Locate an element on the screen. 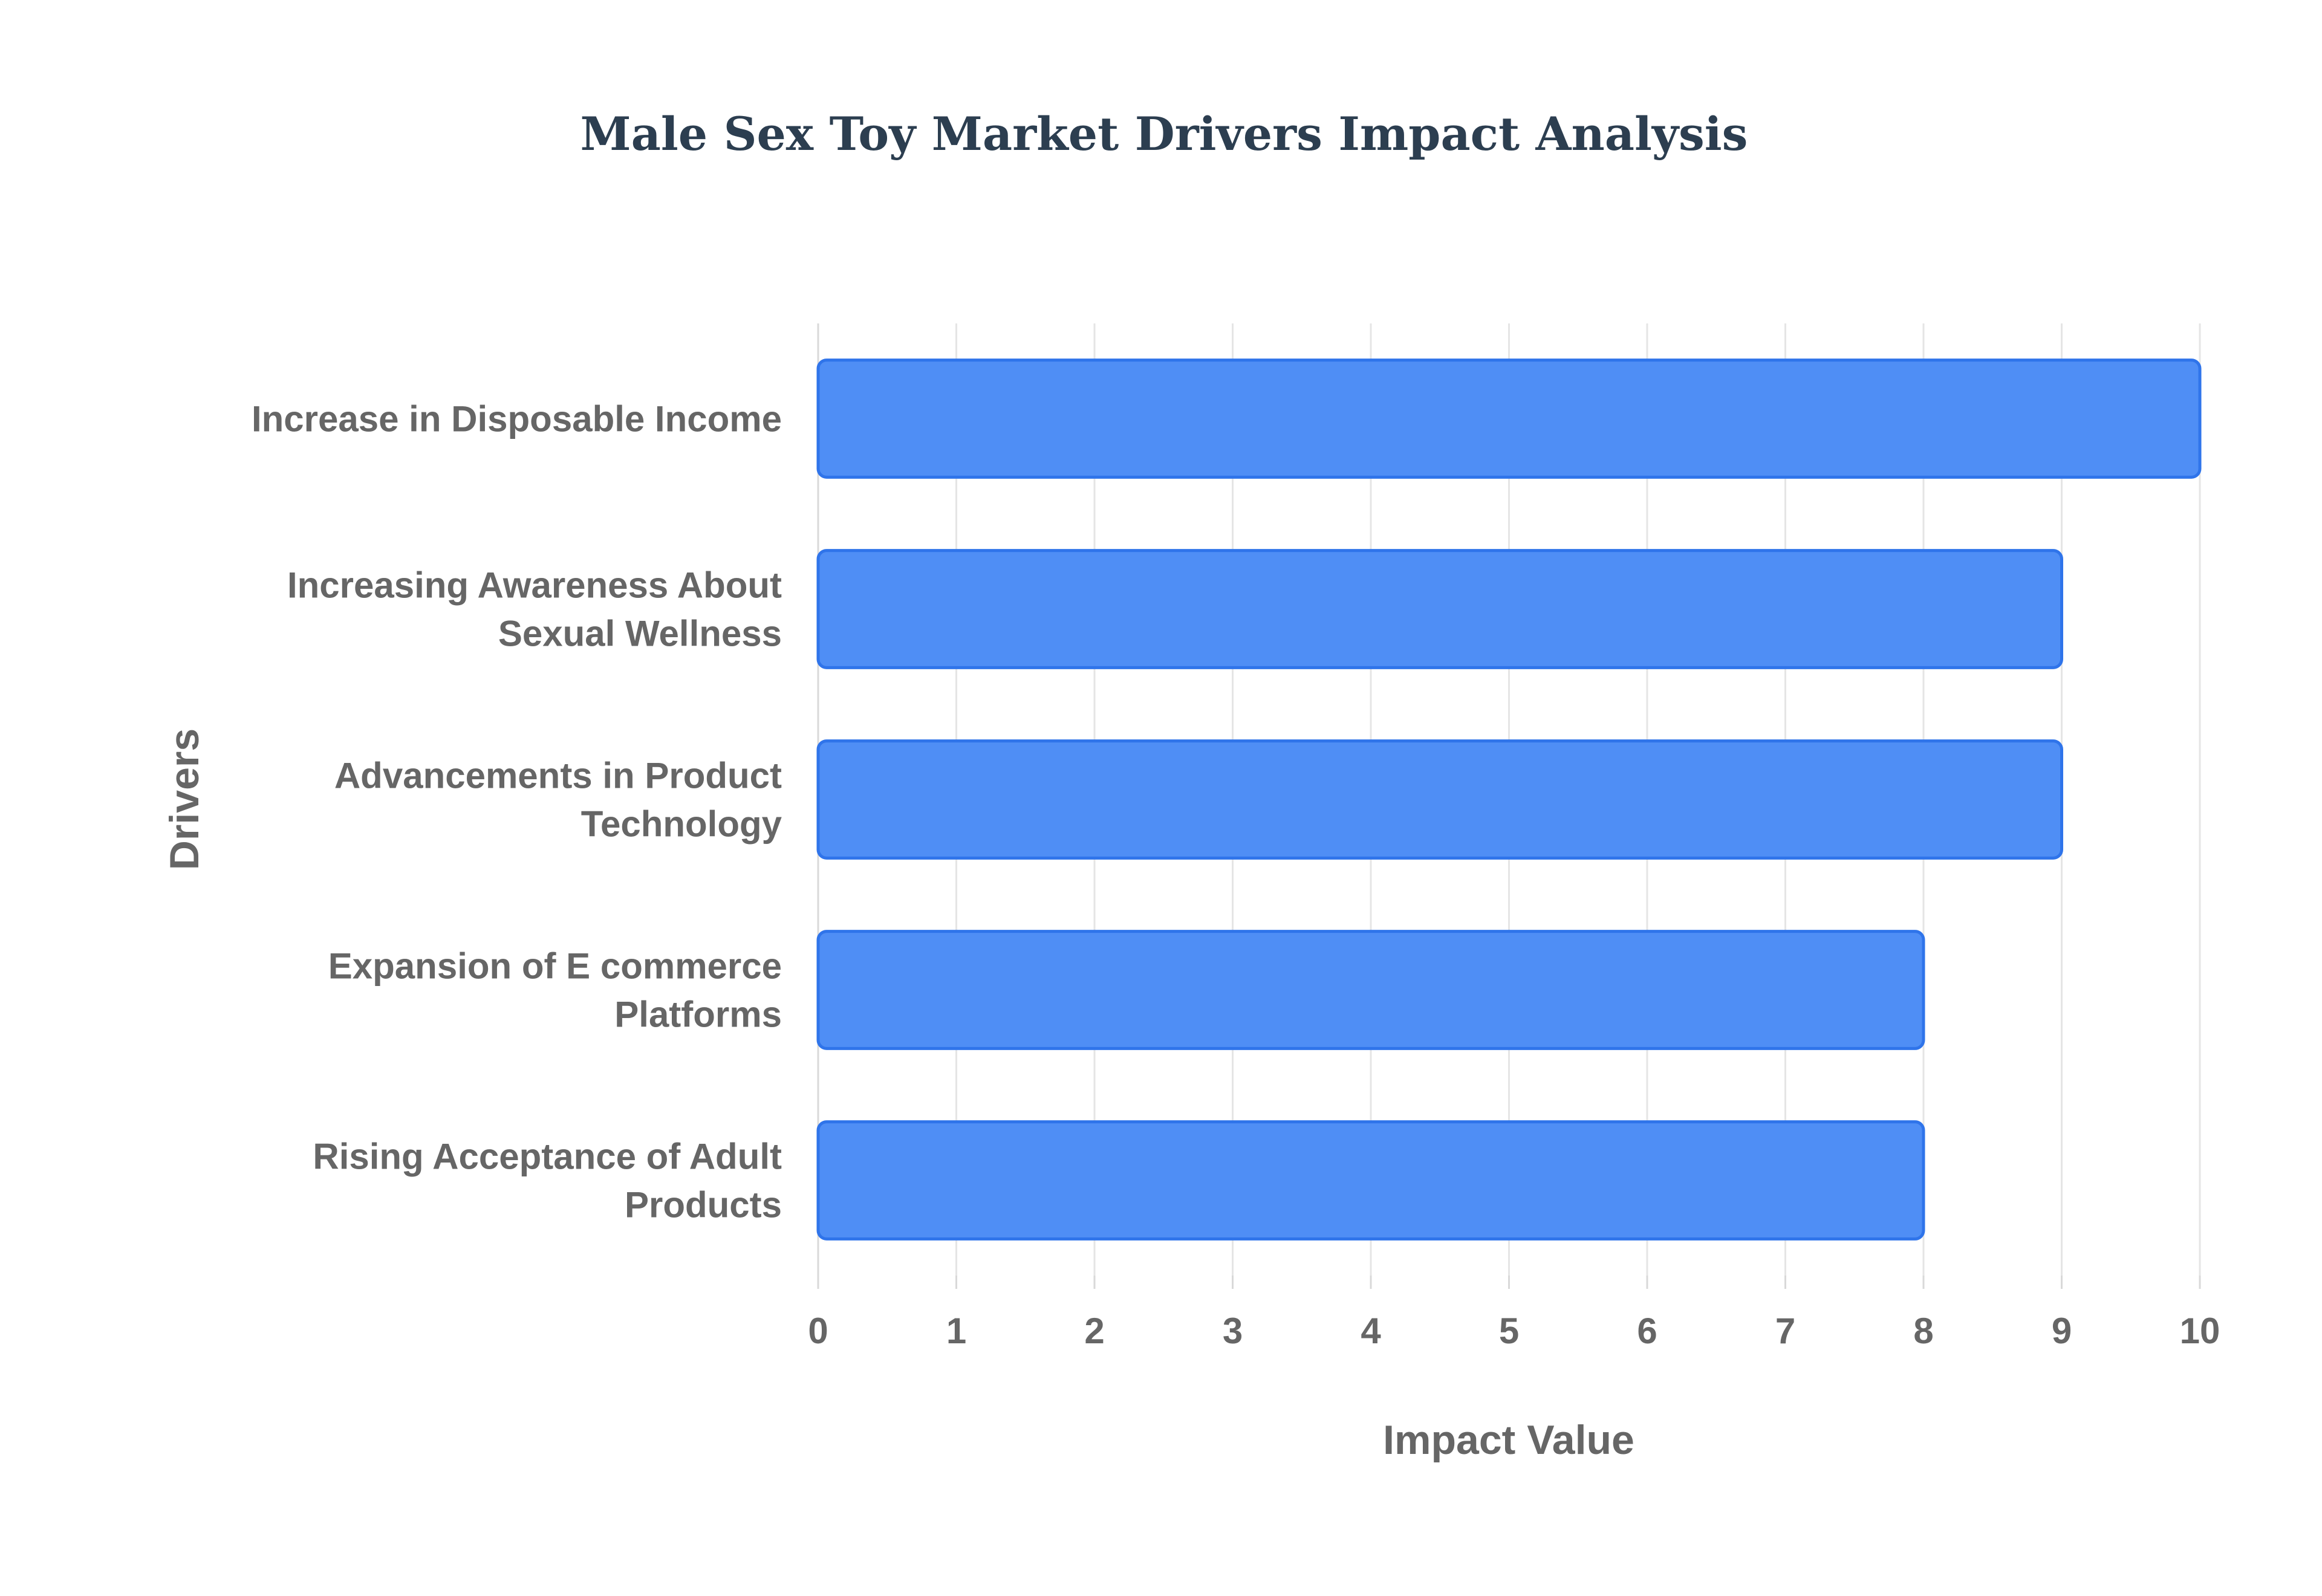  y-tick-label-line: Technology is located at coordinates (681, 824).